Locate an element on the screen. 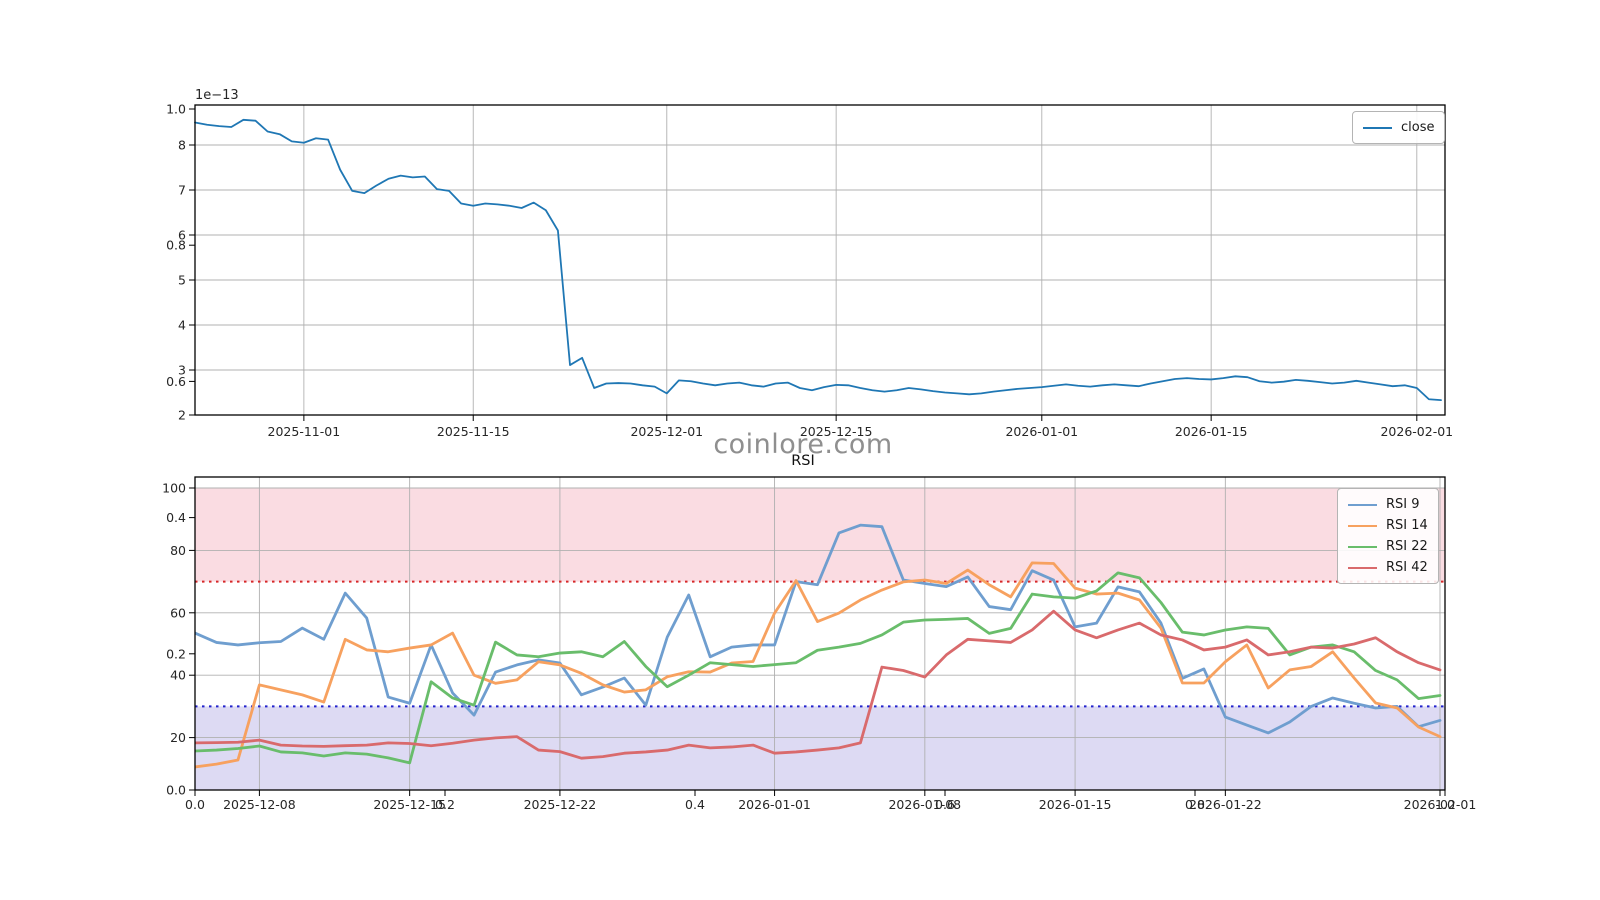 The image size is (1600, 900). legend-row-rsi42: RSI 42 is located at coordinates (1388, 567).